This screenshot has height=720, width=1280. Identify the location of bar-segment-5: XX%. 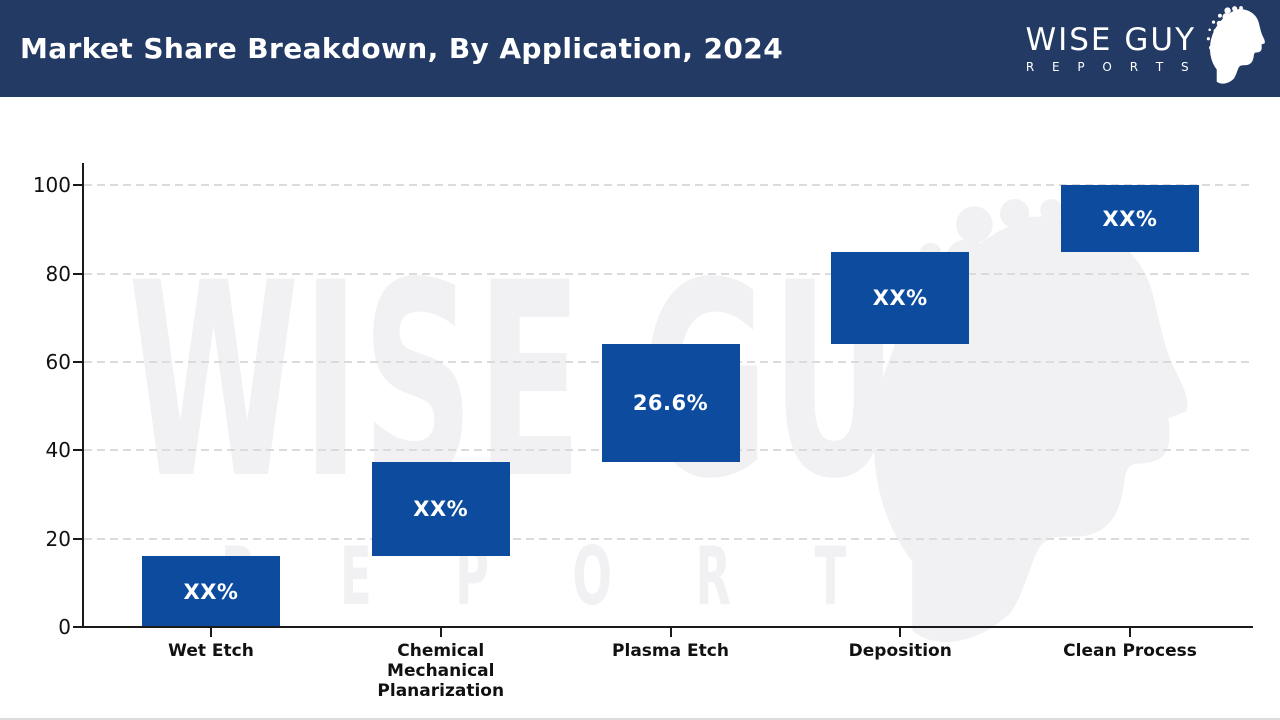
(1130, 218).